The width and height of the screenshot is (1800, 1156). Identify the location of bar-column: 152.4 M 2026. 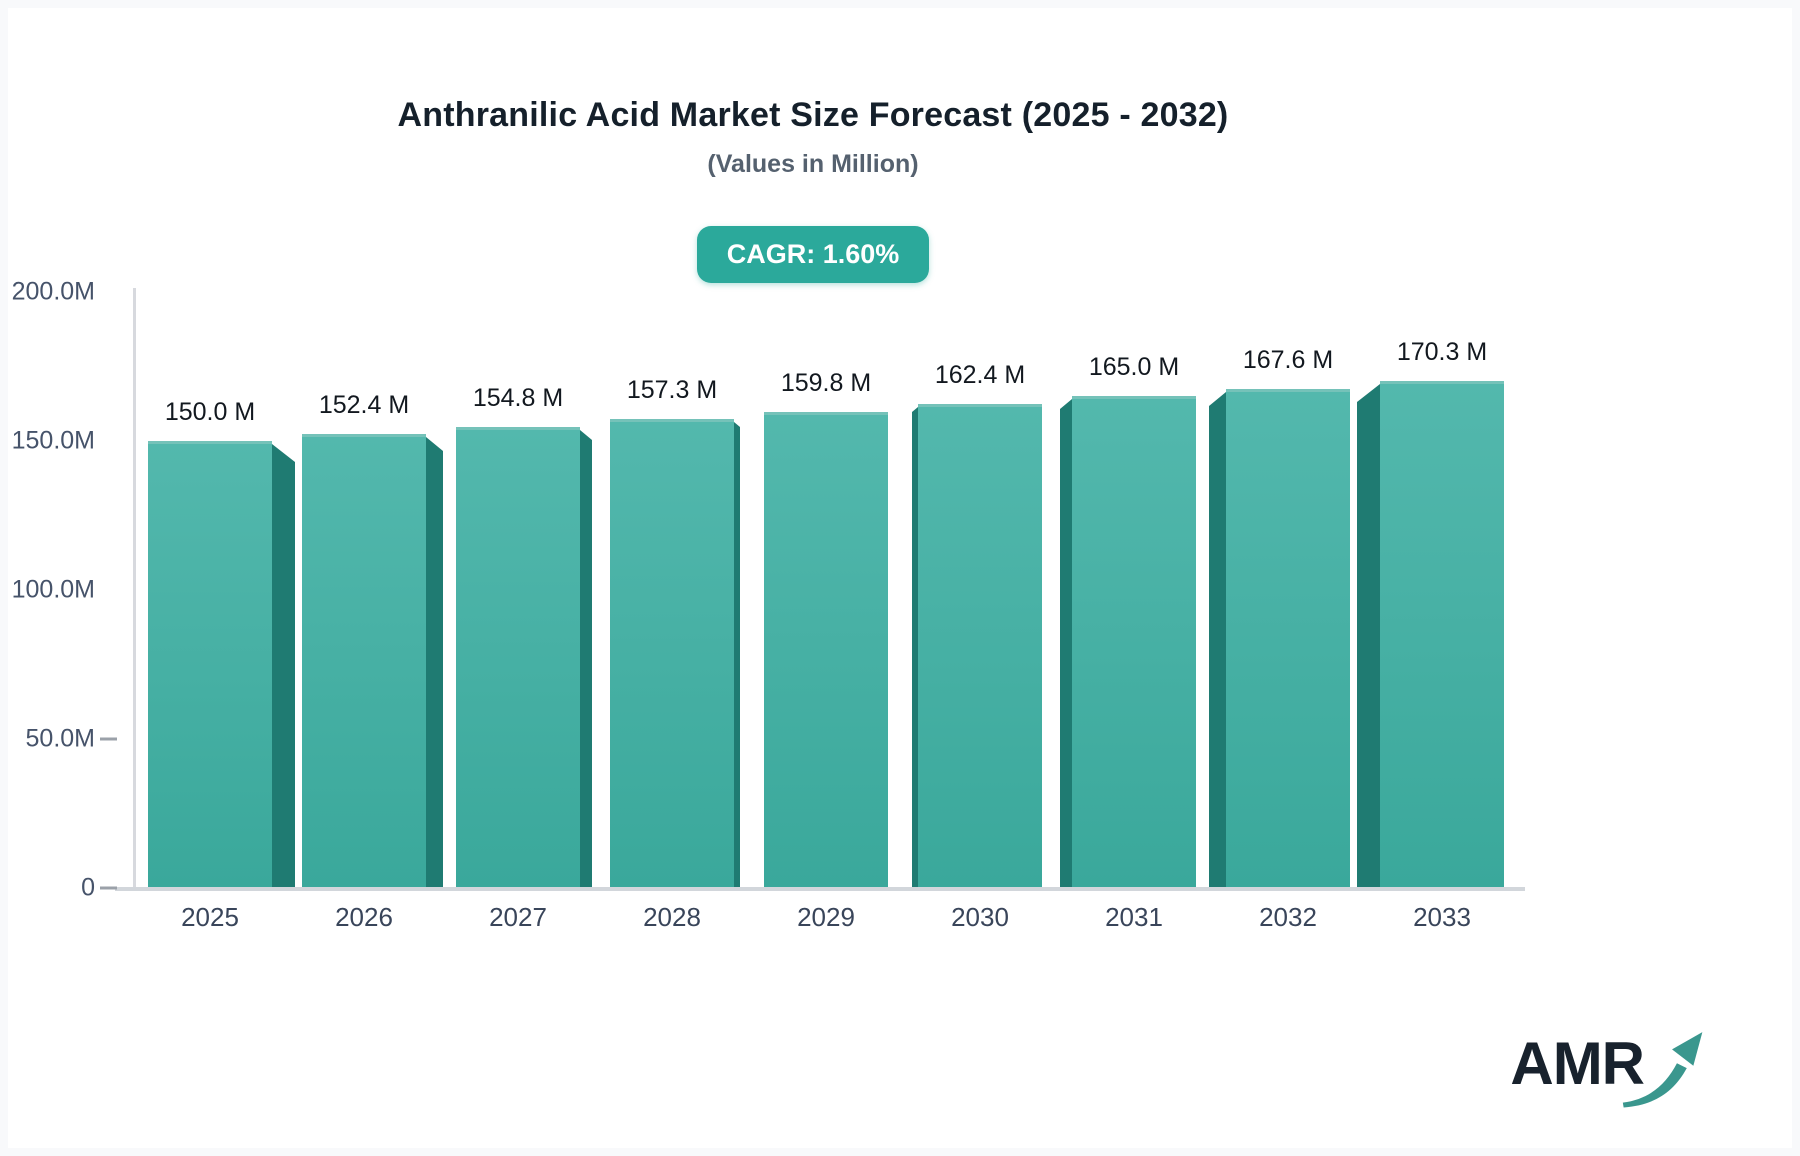
(365, 612).